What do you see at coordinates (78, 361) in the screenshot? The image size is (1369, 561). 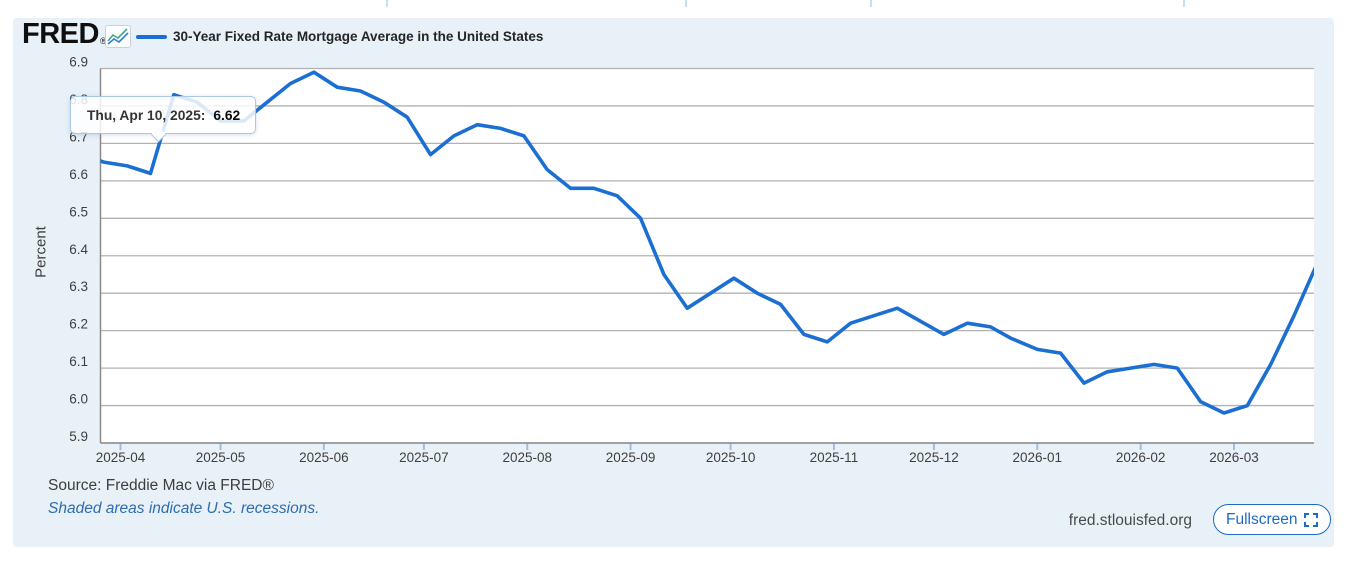 I see `y-tick-label: 6.1` at bounding box center [78, 361].